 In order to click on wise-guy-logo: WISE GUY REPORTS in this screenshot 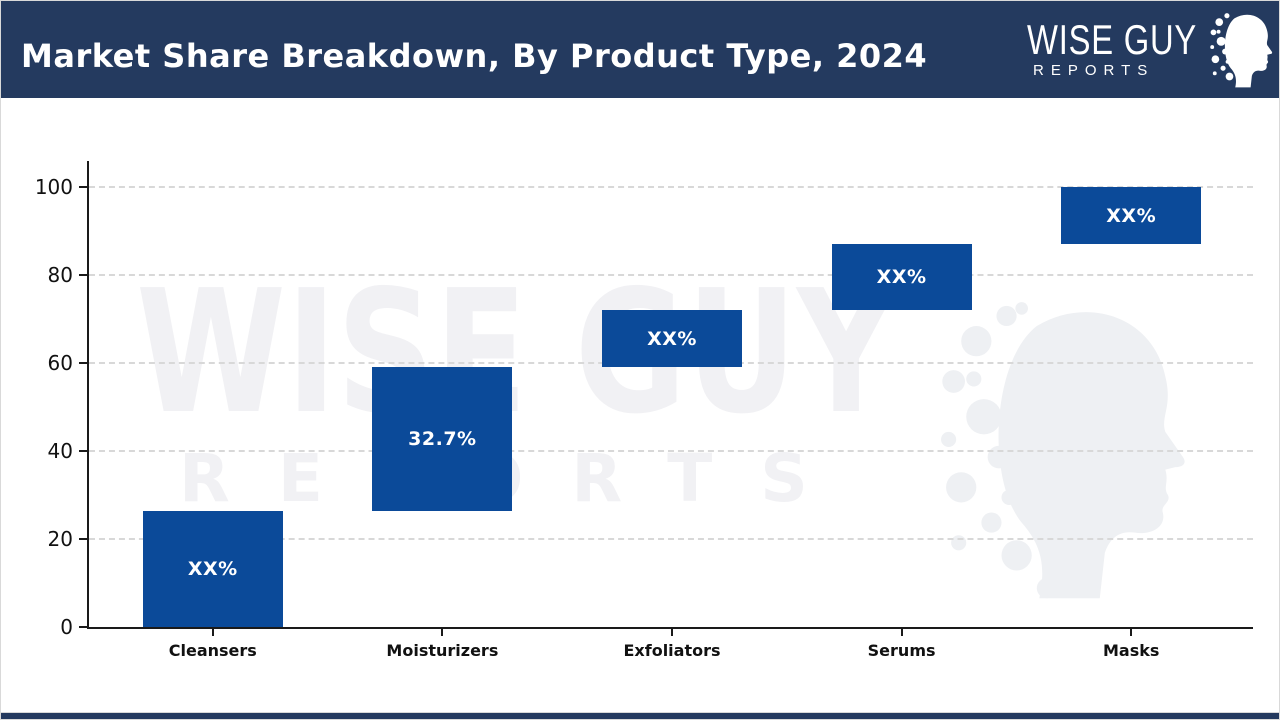, I will do `click(1147, 50)`.